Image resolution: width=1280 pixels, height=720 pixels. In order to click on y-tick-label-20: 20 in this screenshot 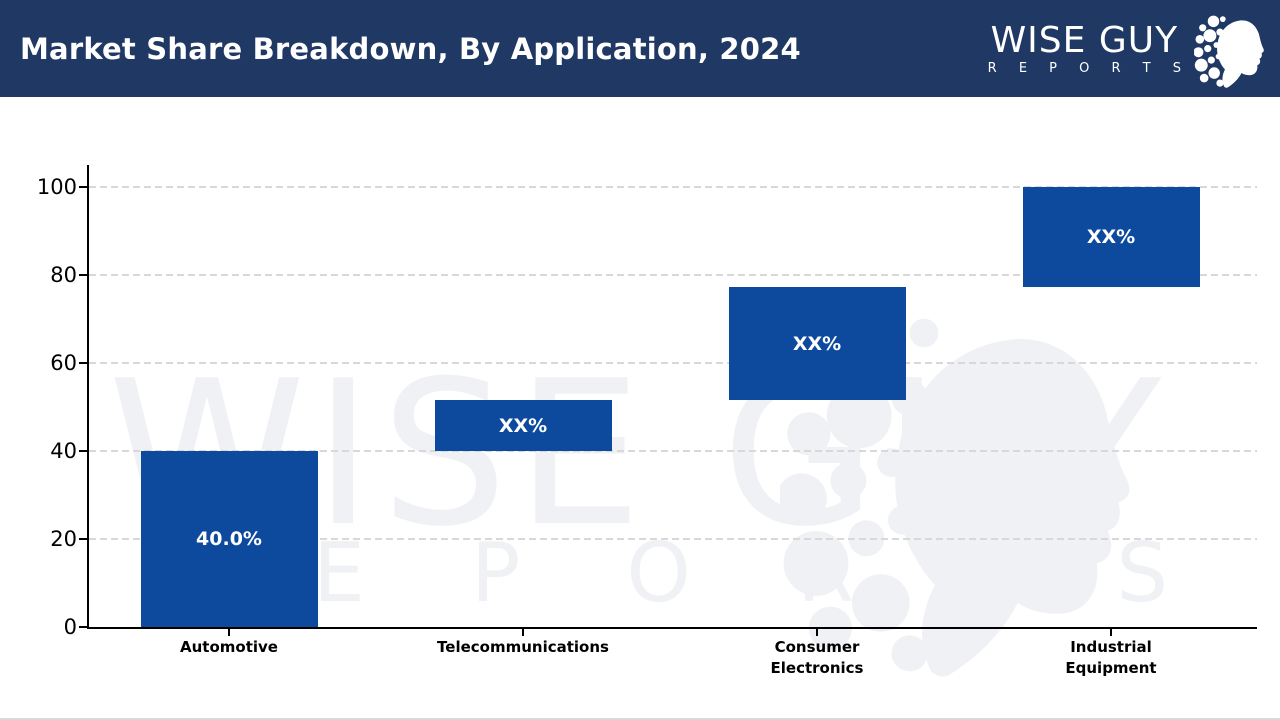, I will do `click(63, 539)`.